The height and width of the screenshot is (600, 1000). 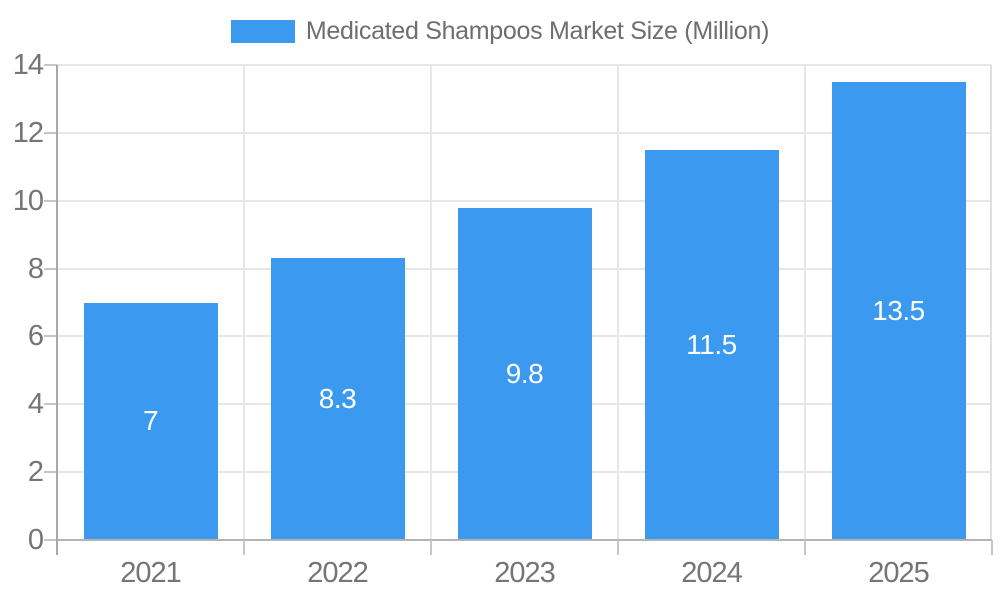 I want to click on legend-label: Medicated Shampoos Market Size (Million), so click(x=537, y=31).